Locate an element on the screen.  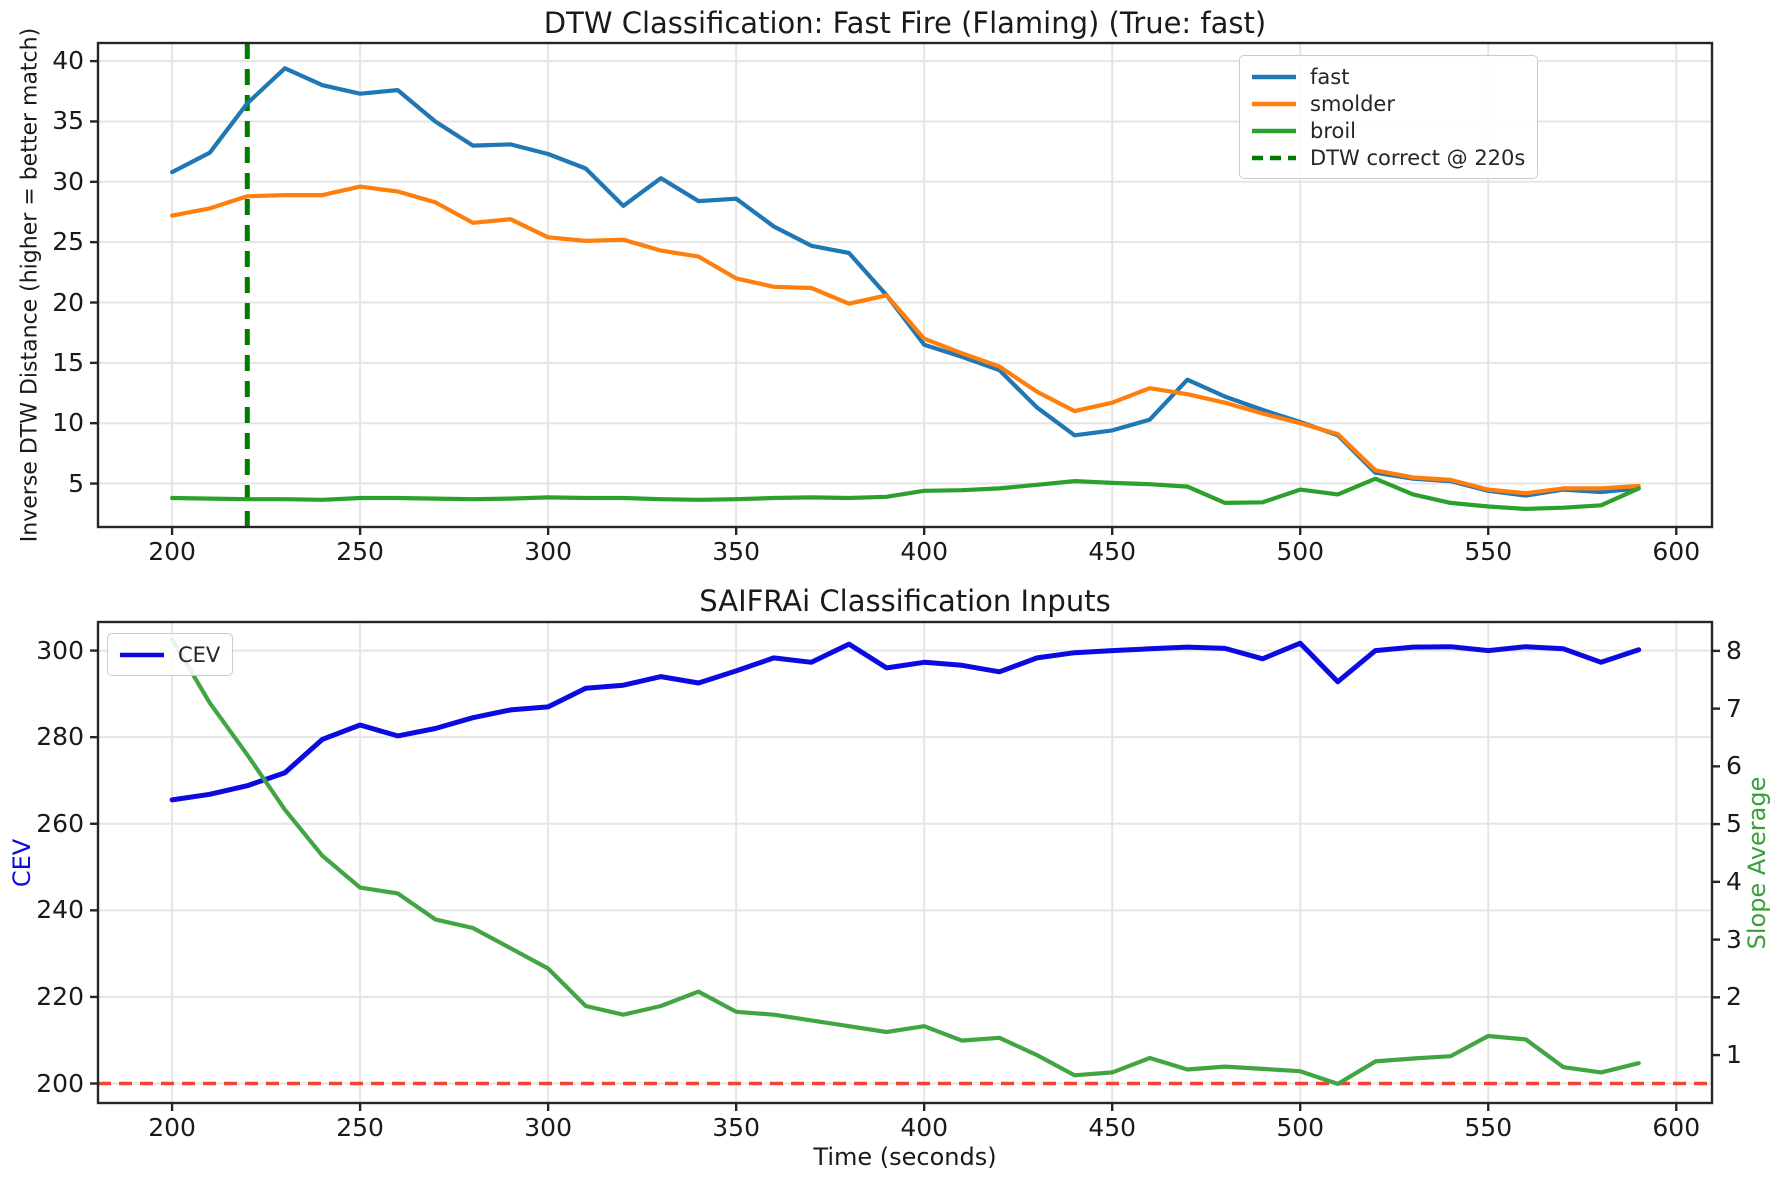
inputs-y-tick-label: 280 is located at coordinates (60, 737).